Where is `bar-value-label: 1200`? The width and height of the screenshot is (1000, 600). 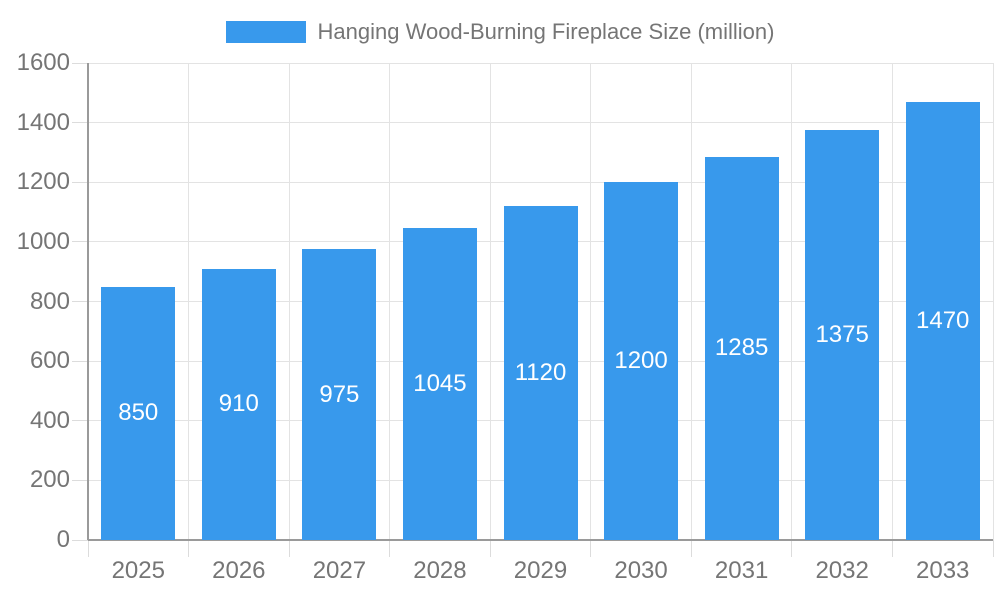 bar-value-label: 1200 is located at coordinates (641, 361).